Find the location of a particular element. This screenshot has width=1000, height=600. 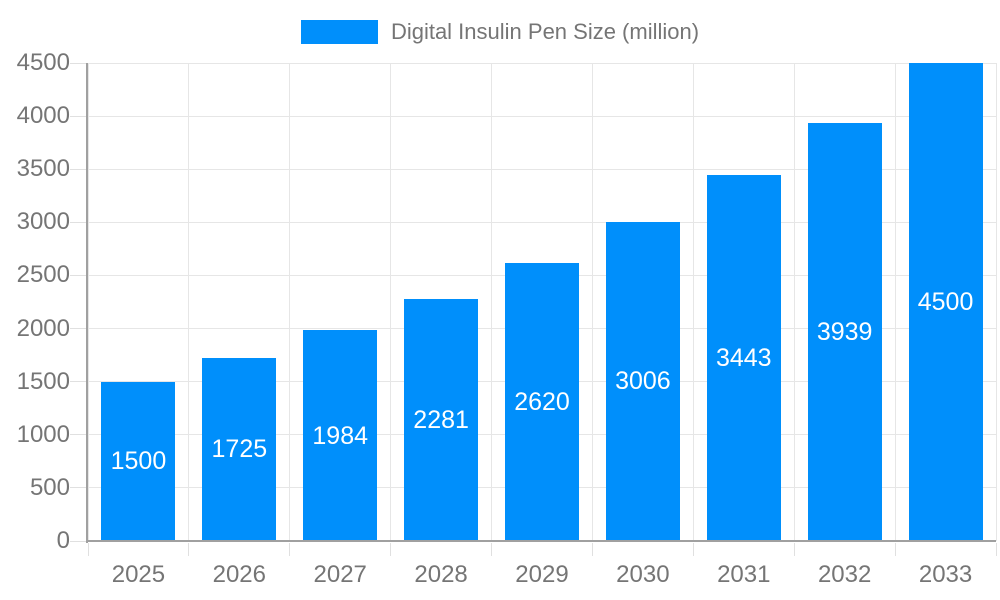

bar-value-label: 3006 is located at coordinates (643, 381).